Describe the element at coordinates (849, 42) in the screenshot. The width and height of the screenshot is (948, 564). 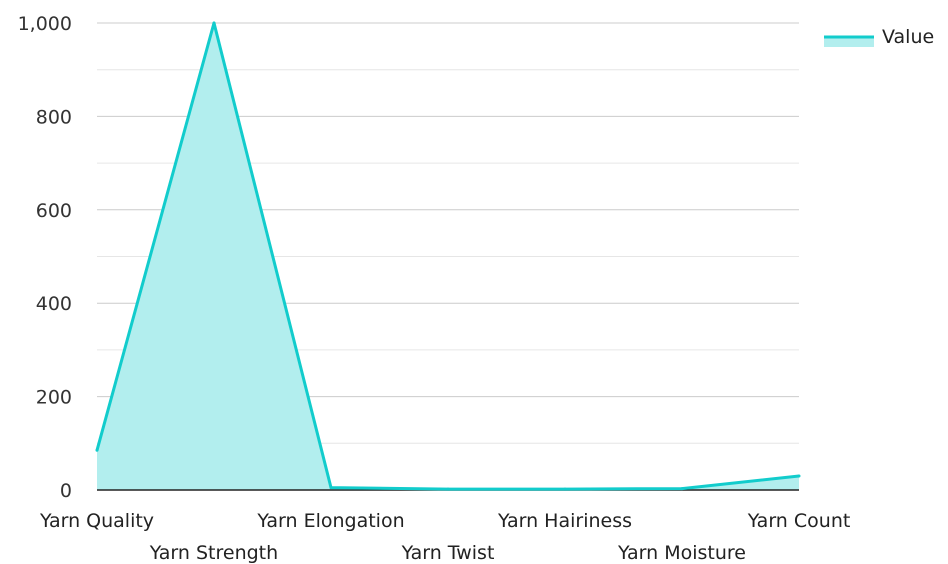
I see `legend-swatch-fill` at that location.